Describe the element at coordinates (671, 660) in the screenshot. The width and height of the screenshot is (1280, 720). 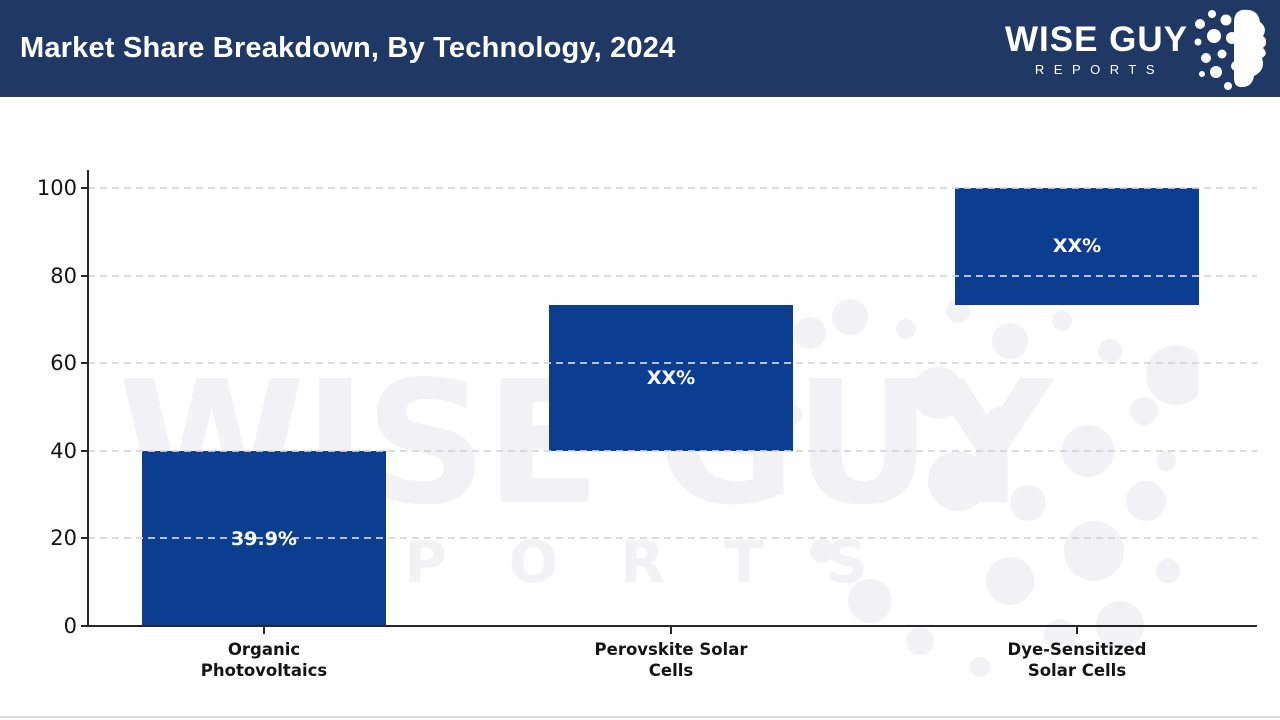
I see `category-label: Perovskite Solar Cells` at that location.